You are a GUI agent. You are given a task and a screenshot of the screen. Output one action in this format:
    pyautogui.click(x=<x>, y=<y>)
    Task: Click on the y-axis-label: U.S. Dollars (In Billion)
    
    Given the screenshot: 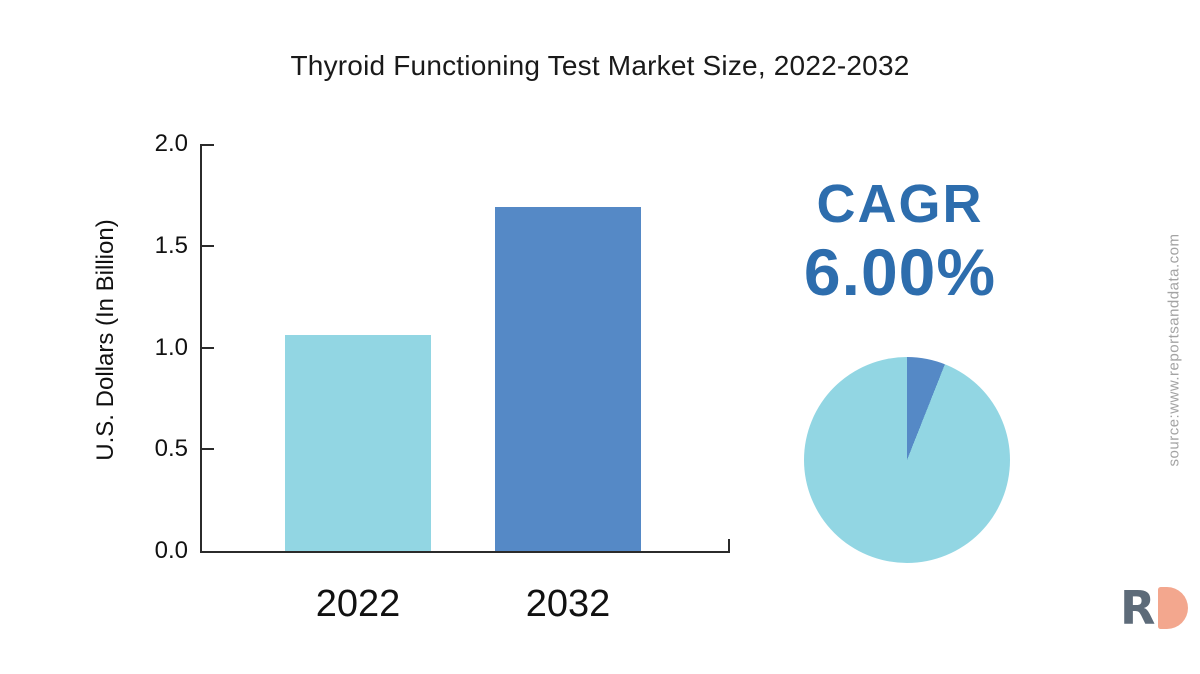 What is the action you would take?
    pyautogui.click(x=105, y=340)
    